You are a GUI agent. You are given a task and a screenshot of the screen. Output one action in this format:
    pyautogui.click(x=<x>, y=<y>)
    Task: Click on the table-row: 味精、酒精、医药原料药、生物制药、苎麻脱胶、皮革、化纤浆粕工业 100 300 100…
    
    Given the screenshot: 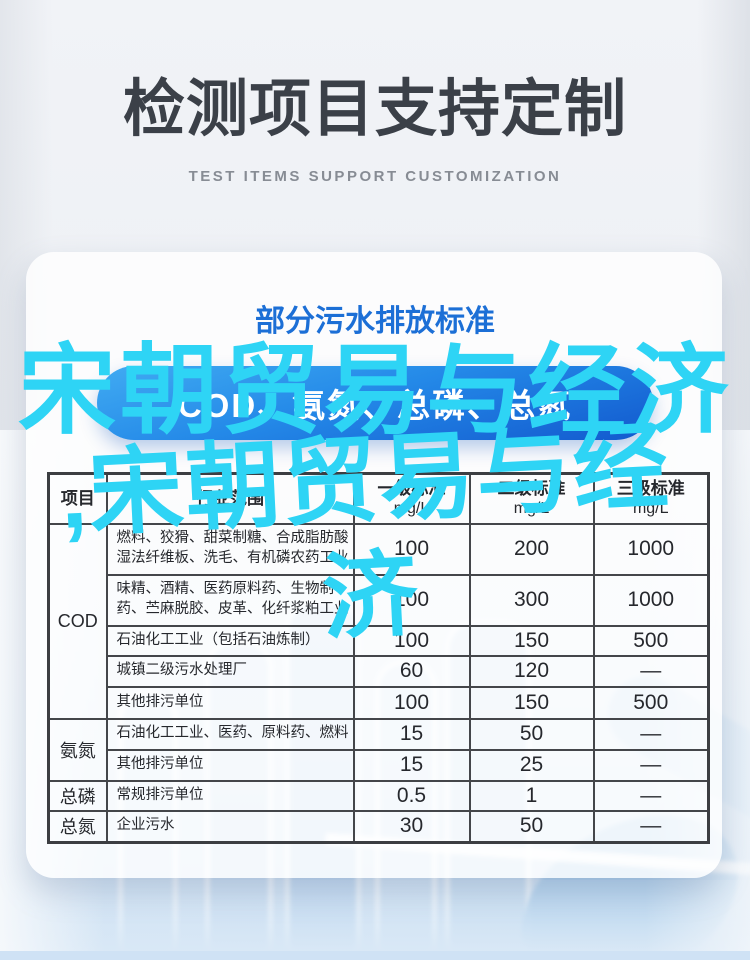 What is the action you would take?
    pyautogui.click(x=379, y=600)
    